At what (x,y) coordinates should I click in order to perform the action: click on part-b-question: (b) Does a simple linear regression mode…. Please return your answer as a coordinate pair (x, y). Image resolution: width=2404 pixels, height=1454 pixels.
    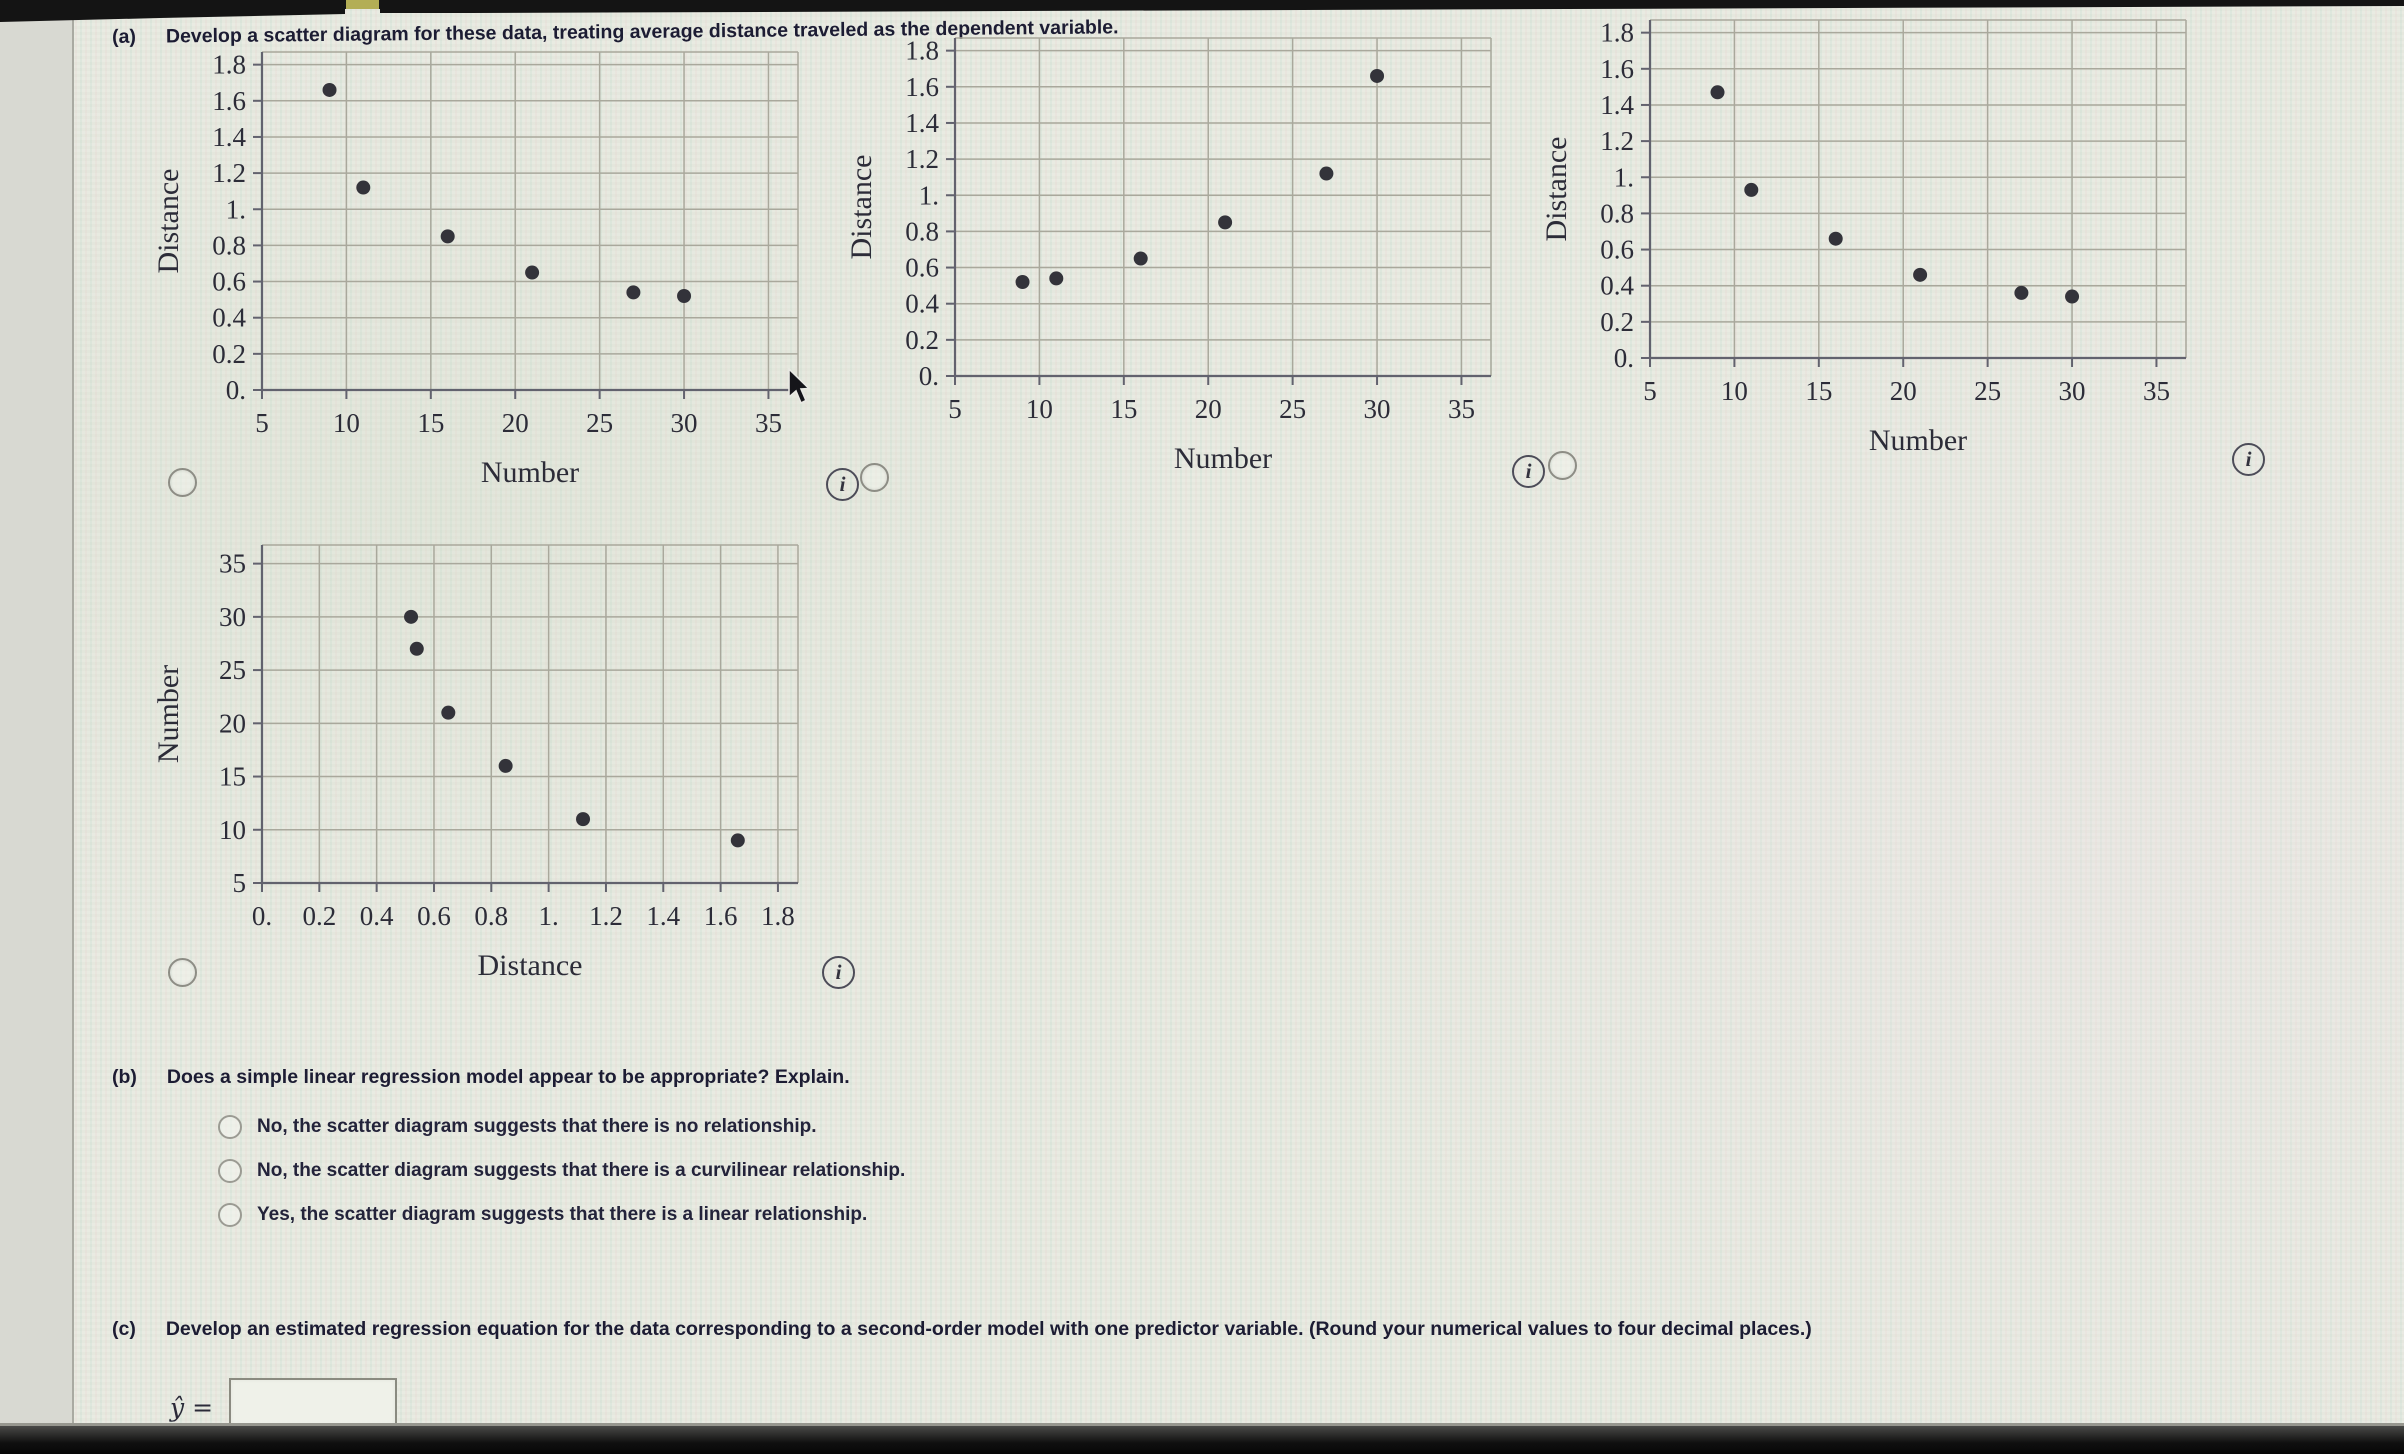
    Looking at the image, I should click on (481, 1077).